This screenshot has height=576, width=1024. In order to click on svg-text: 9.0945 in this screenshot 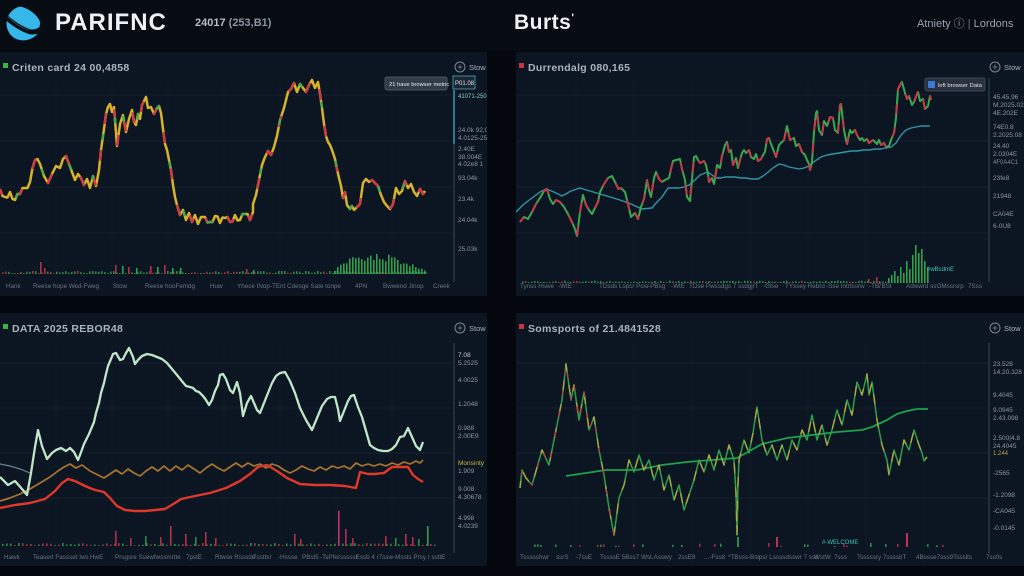, I will do `click(1003, 410)`.